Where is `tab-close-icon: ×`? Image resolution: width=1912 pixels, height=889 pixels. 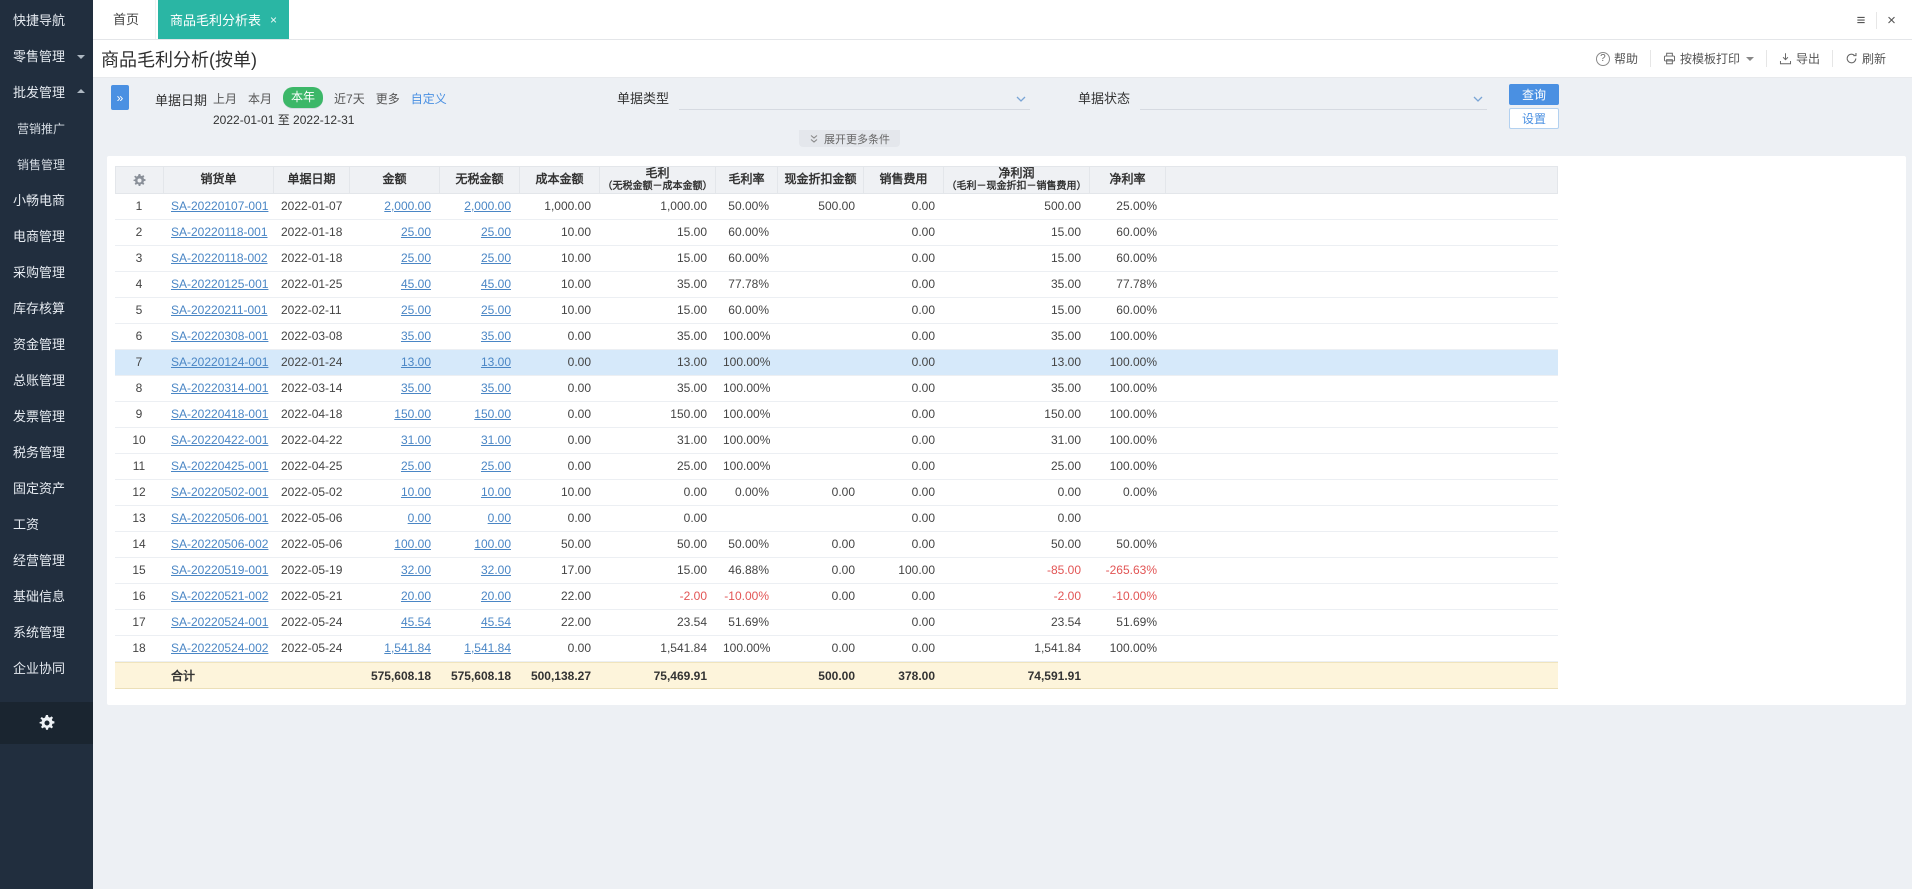
tab-close-icon: × is located at coordinates (274, 19).